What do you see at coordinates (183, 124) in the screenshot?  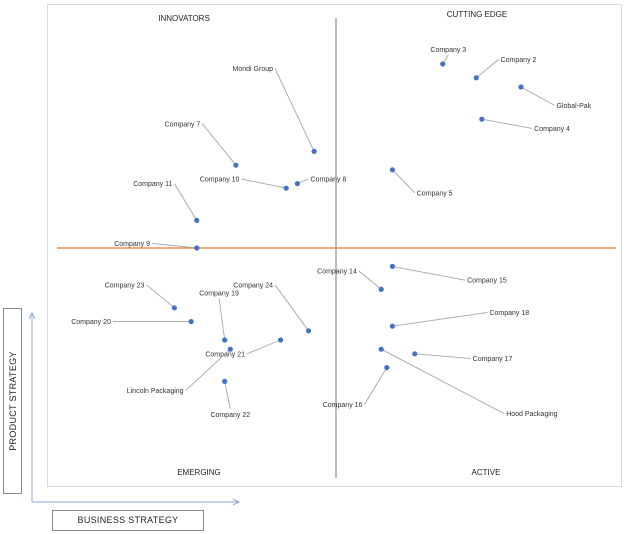 I see `point-label-company-7: Company 7` at bounding box center [183, 124].